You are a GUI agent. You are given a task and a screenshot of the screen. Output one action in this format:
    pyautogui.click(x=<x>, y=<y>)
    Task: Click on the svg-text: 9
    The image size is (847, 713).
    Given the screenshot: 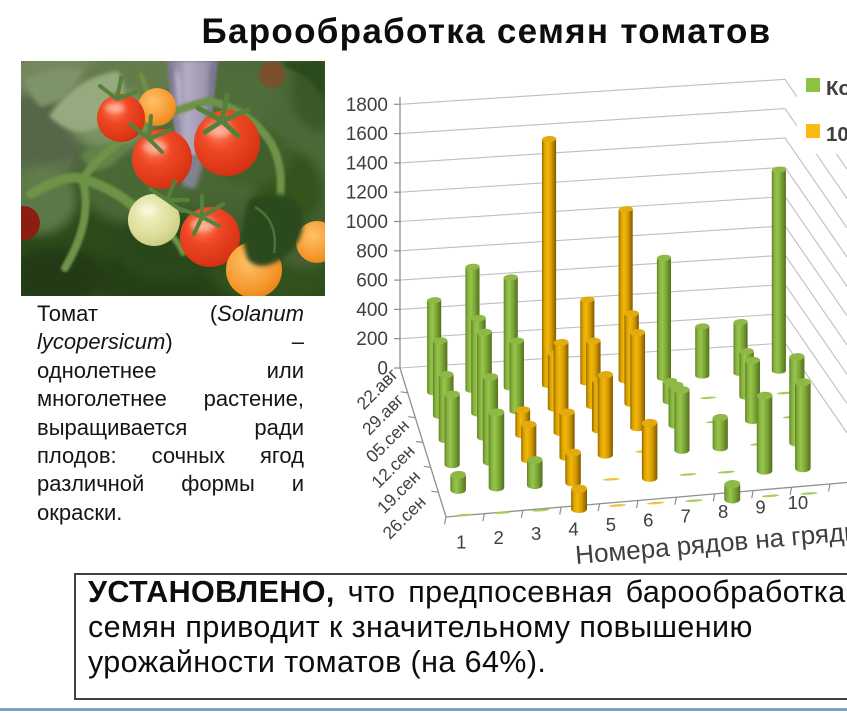 What is the action you would take?
    pyautogui.click(x=760, y=507)
    